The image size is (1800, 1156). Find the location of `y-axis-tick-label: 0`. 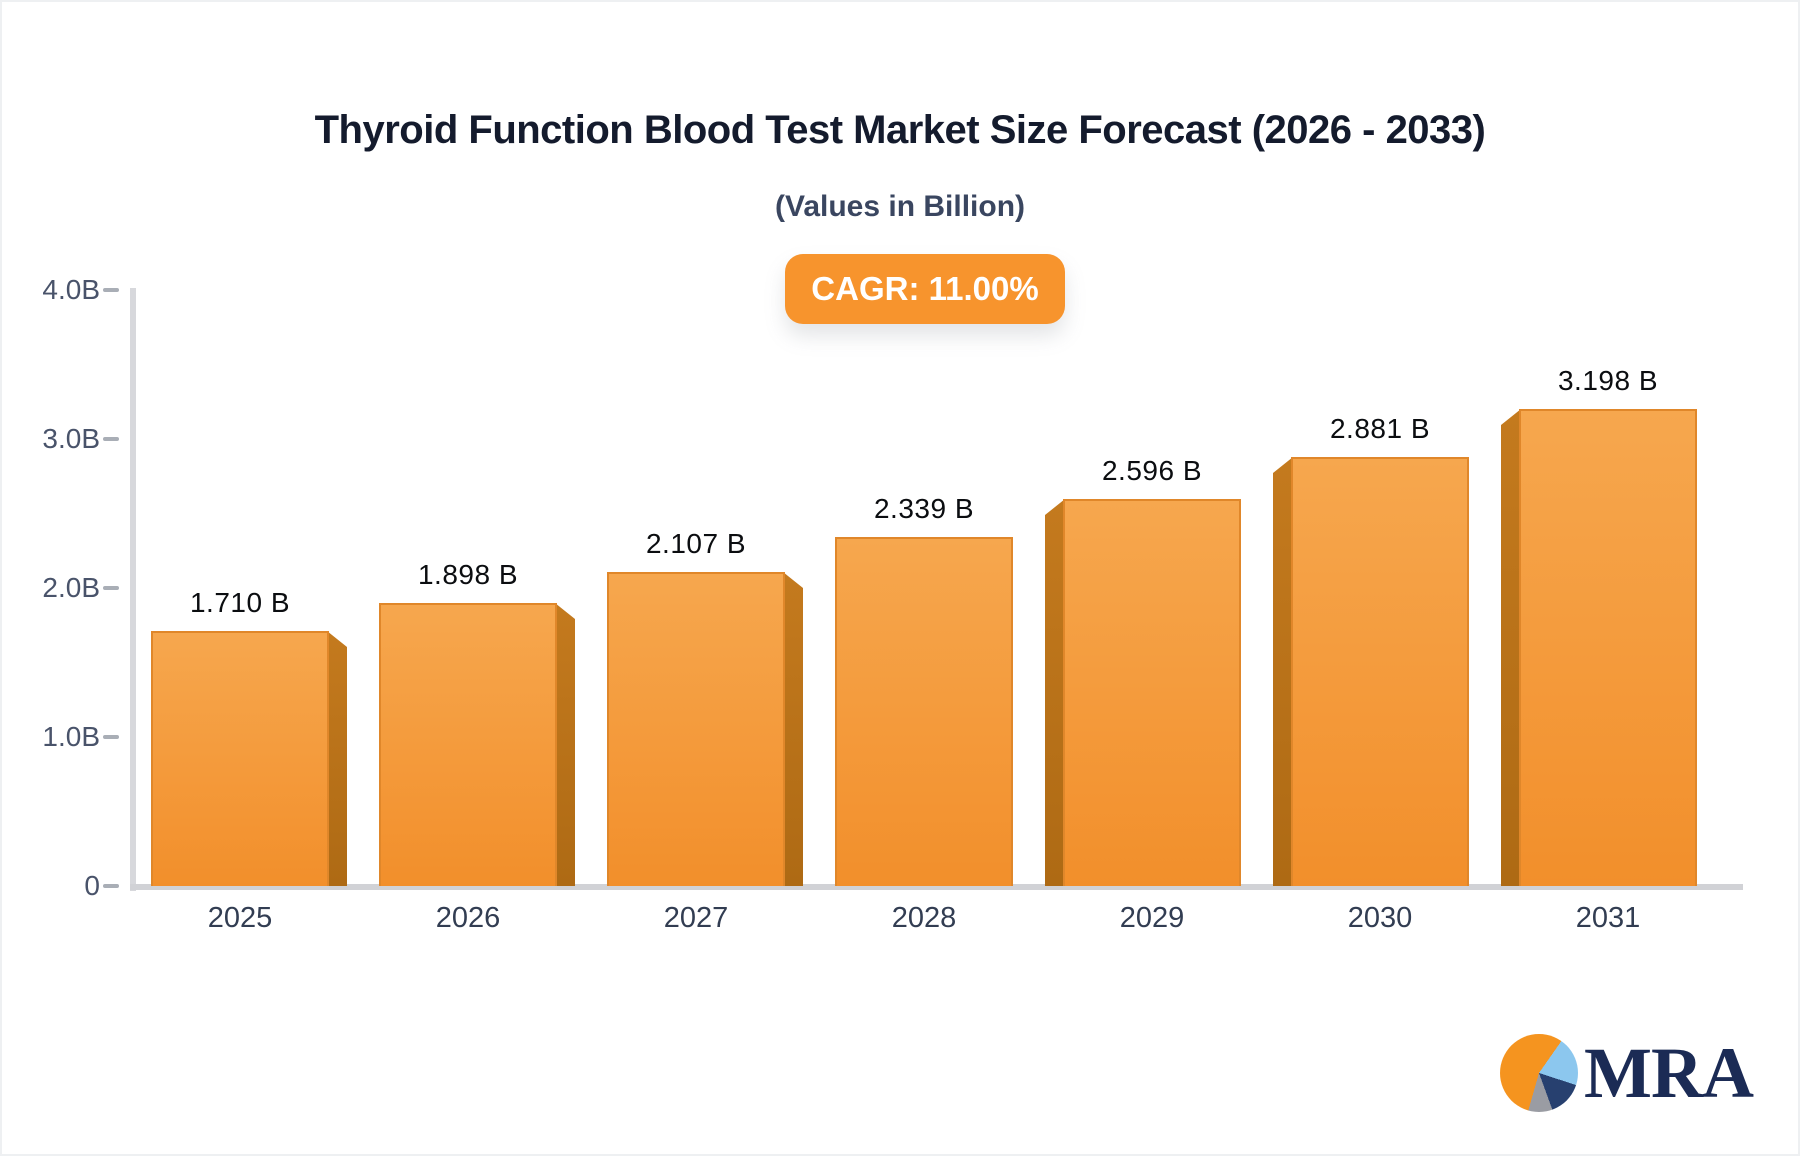

y-axis-tick-label: 0 is located at coordinates (92, 885).